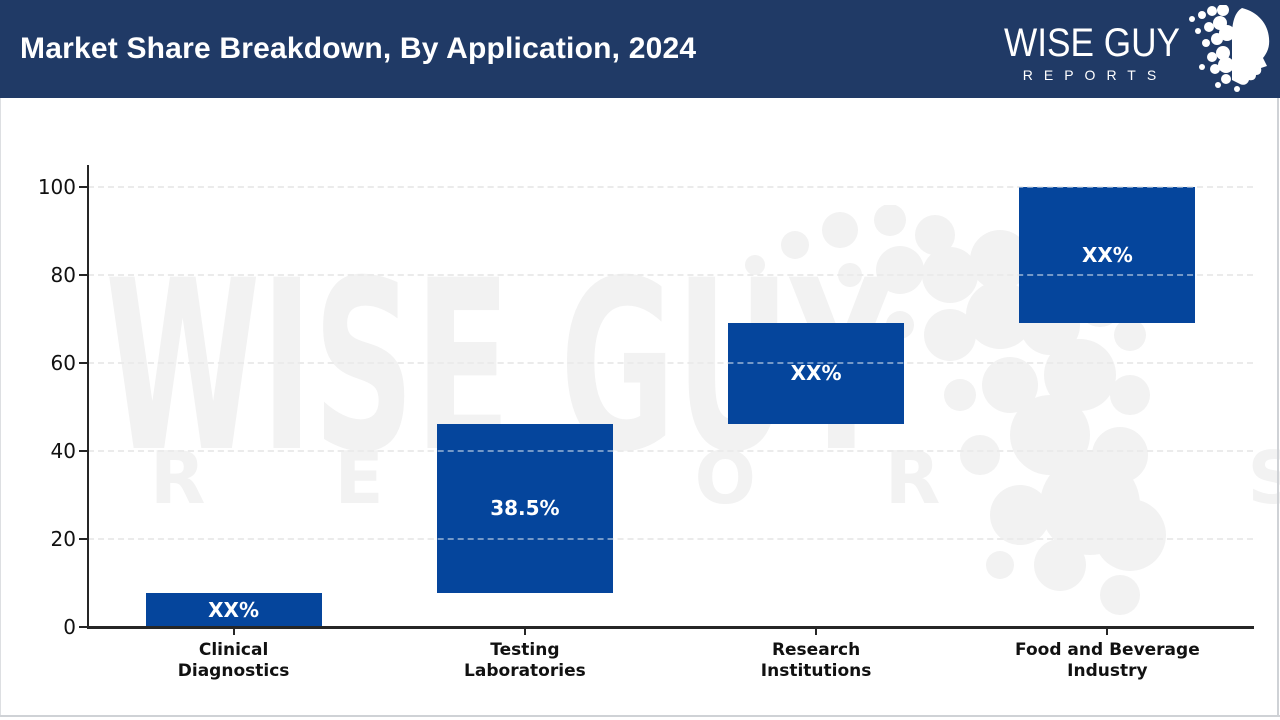 The width and height of the screenshot is (1280, 720). I want to click on bar-testing-laboratories: 38.5%, so click(524, 508).